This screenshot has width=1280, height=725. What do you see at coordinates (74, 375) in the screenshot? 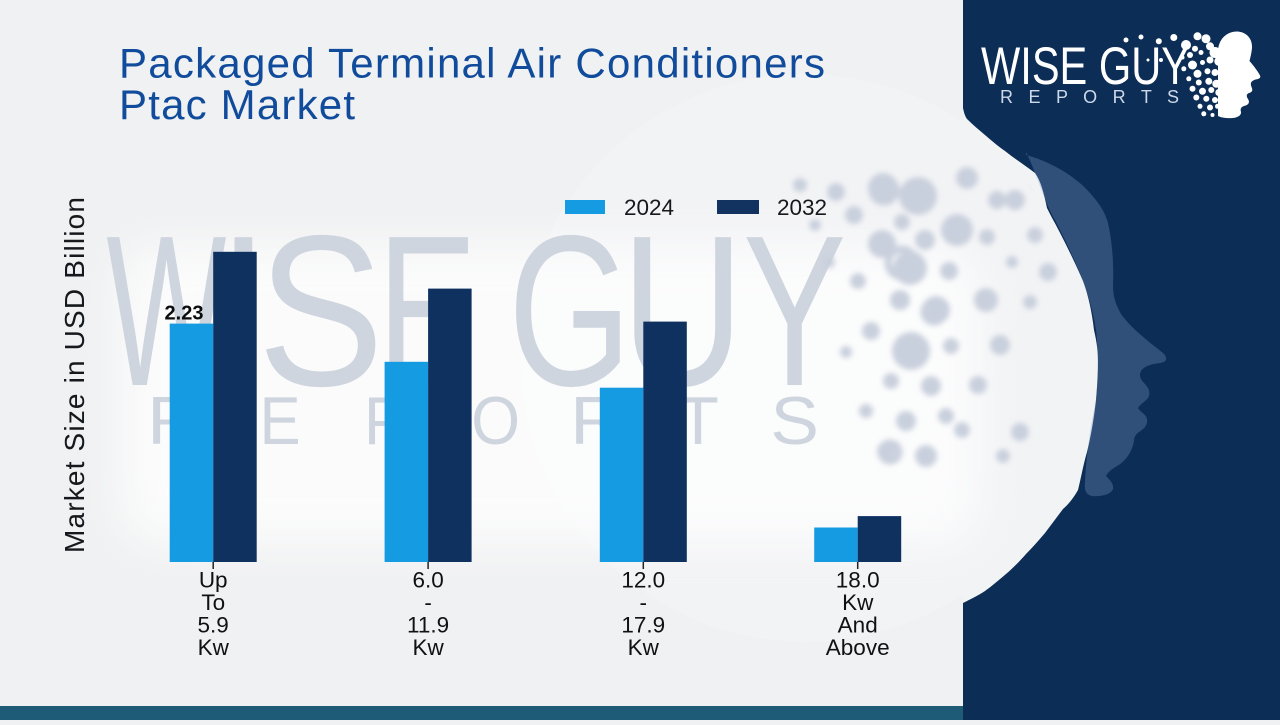
I see `svg-text: Market Size in USD Billion` at bounding box center [74, 375].